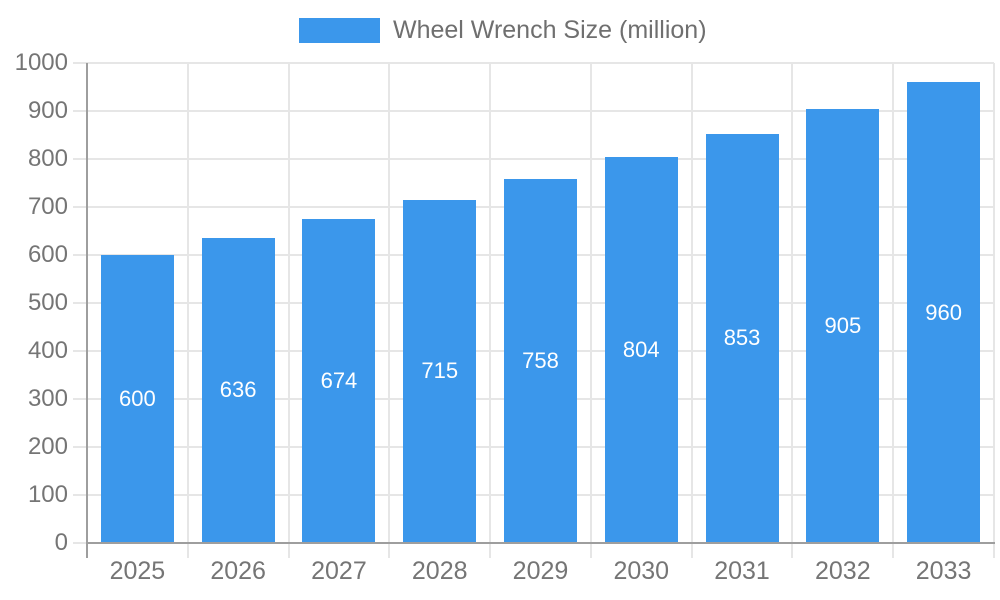  I want to click on x-axis-label: 2026, so click(238, 571).